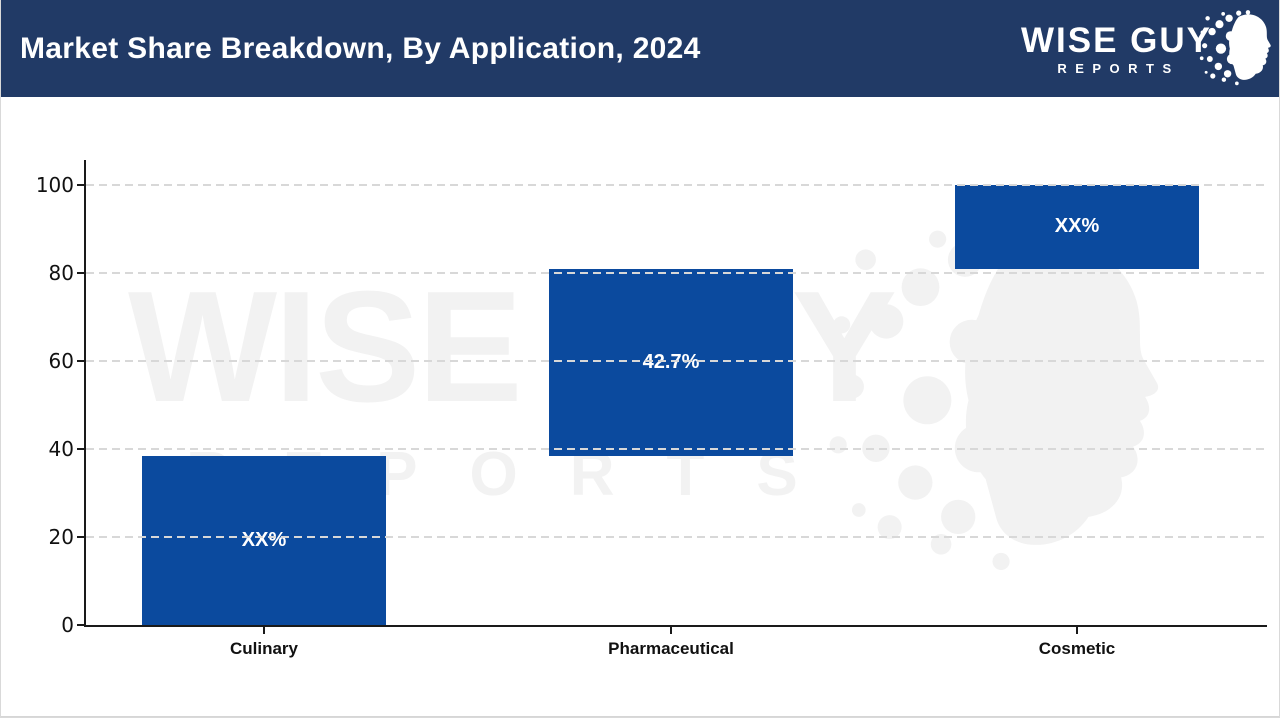 This screenshot has height=720, width=1280. What do you see at coordinates (1116, 40) in the screenshot?
I see `brand-name: WISE GUY` at bounding box center [1116, 40].